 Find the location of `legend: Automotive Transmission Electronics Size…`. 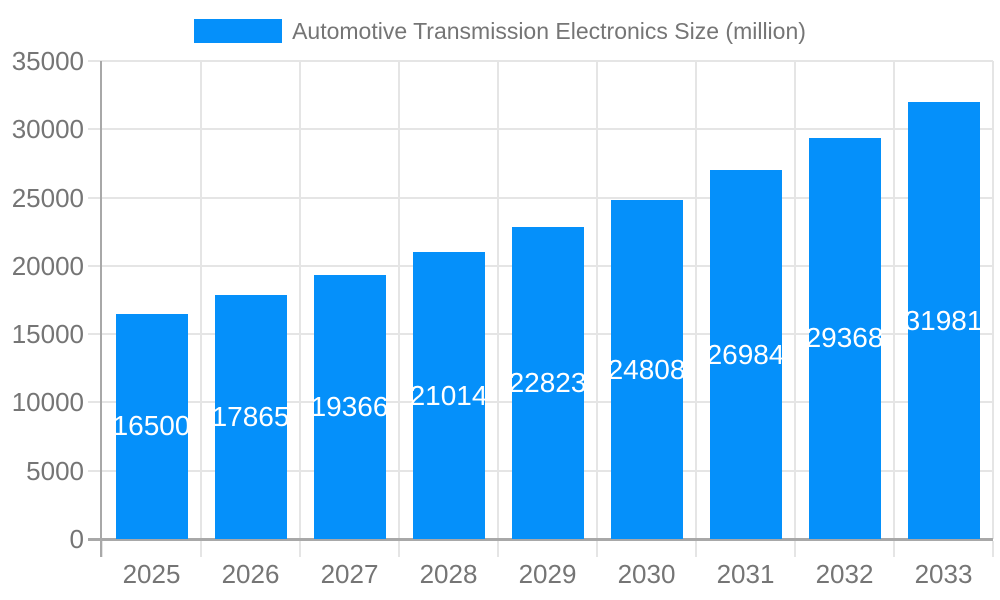

legend: Automotive Transmission Electronics Size… is located at coordinates (500, 31).